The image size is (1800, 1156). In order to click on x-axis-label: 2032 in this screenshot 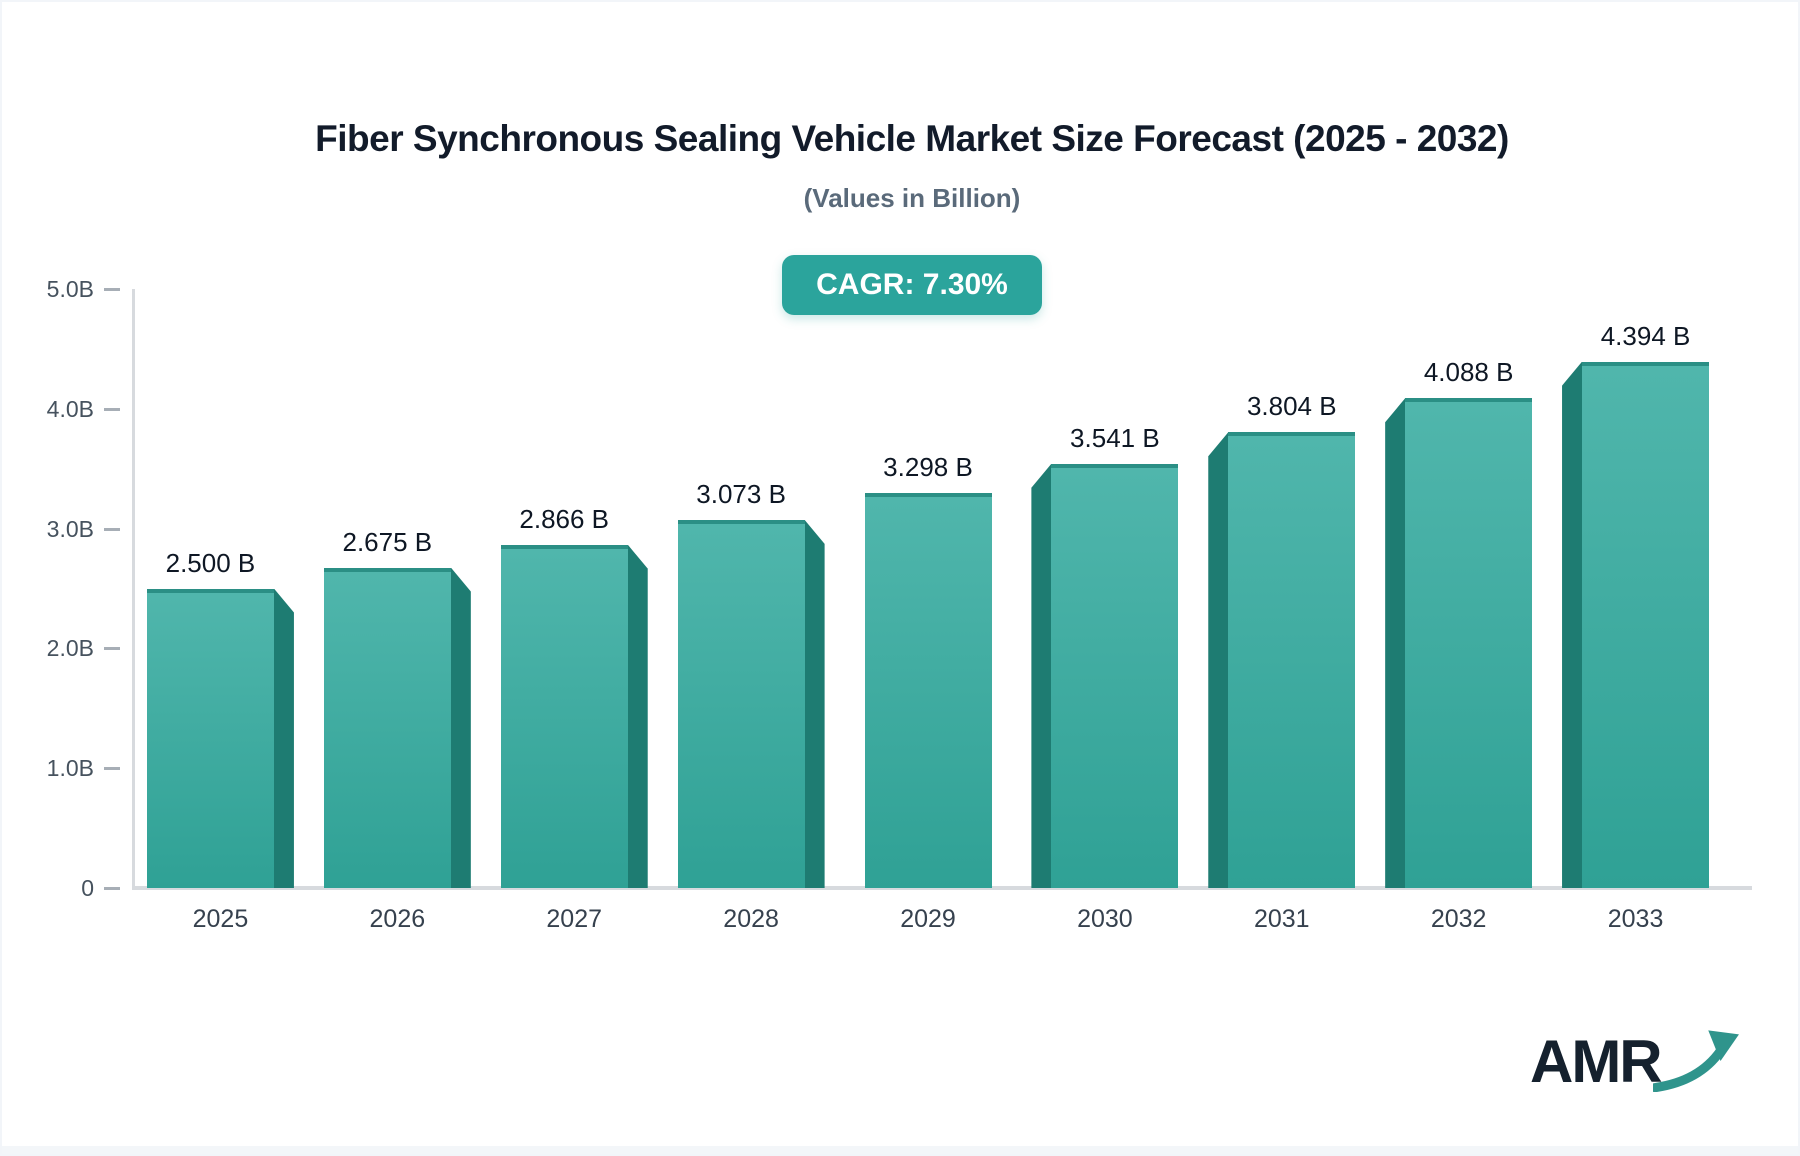, I will do `click(1458, 919)`.